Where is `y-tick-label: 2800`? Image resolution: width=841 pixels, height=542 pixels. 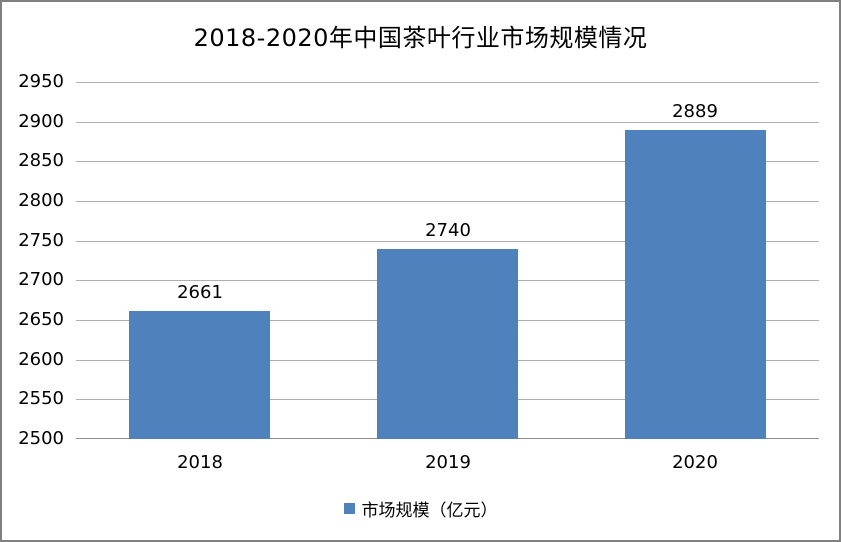
y-tick-label: 2800 is located at coordinates (41, 200).